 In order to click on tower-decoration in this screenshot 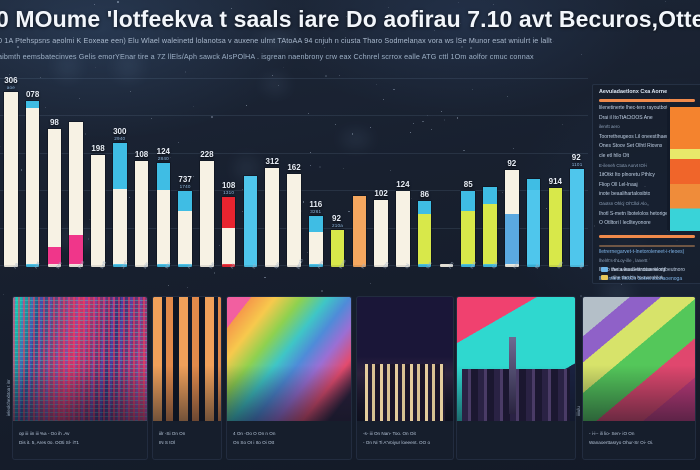, I will do `click(512, 375)`.